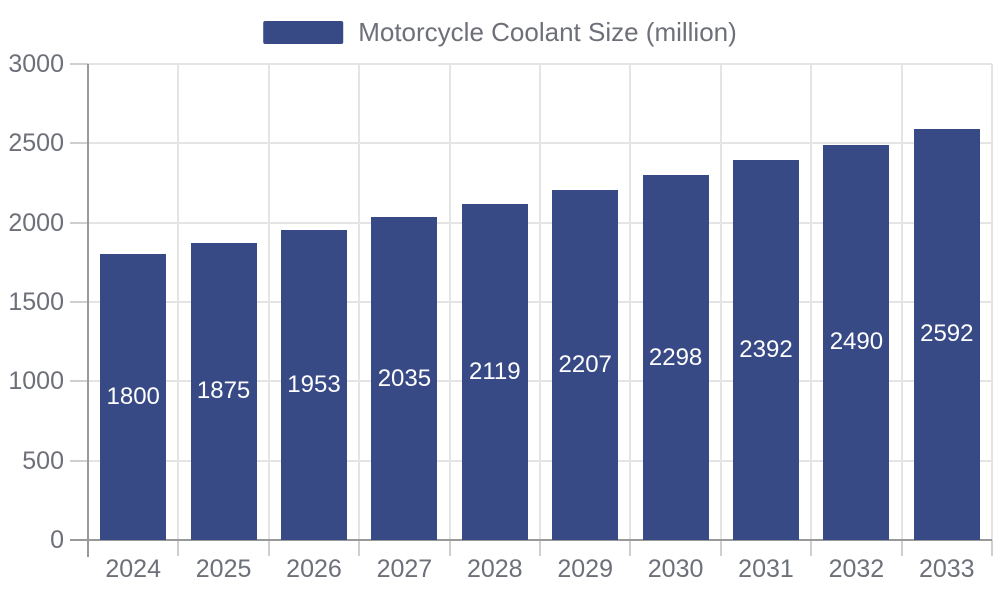 This screenshot has width=1000, height=600. What do you see at coordinates (88, 310) in the screenshot?
I see `y-axis-line` at bounding box center [88, 310].